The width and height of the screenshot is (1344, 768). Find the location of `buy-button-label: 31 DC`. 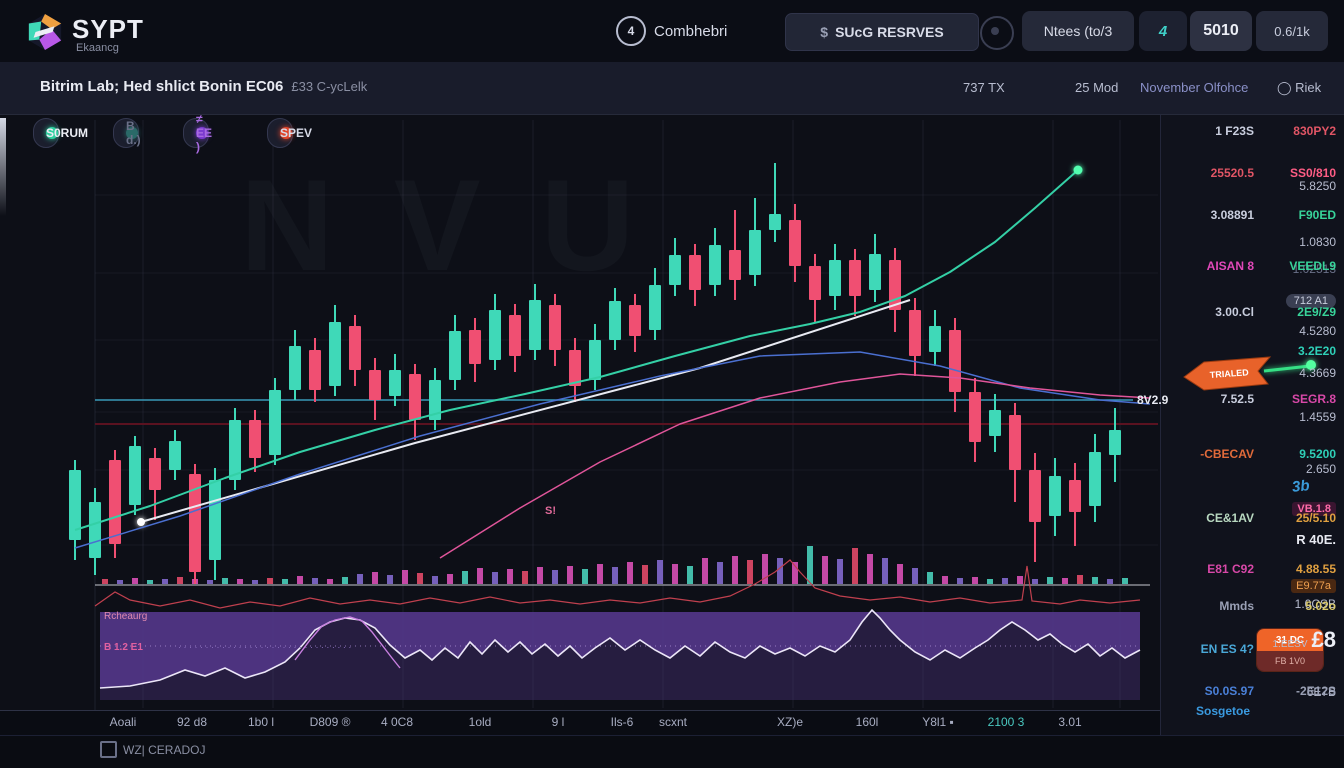

buy-button-label: 31 DC is located at coordinates (1290, 640).